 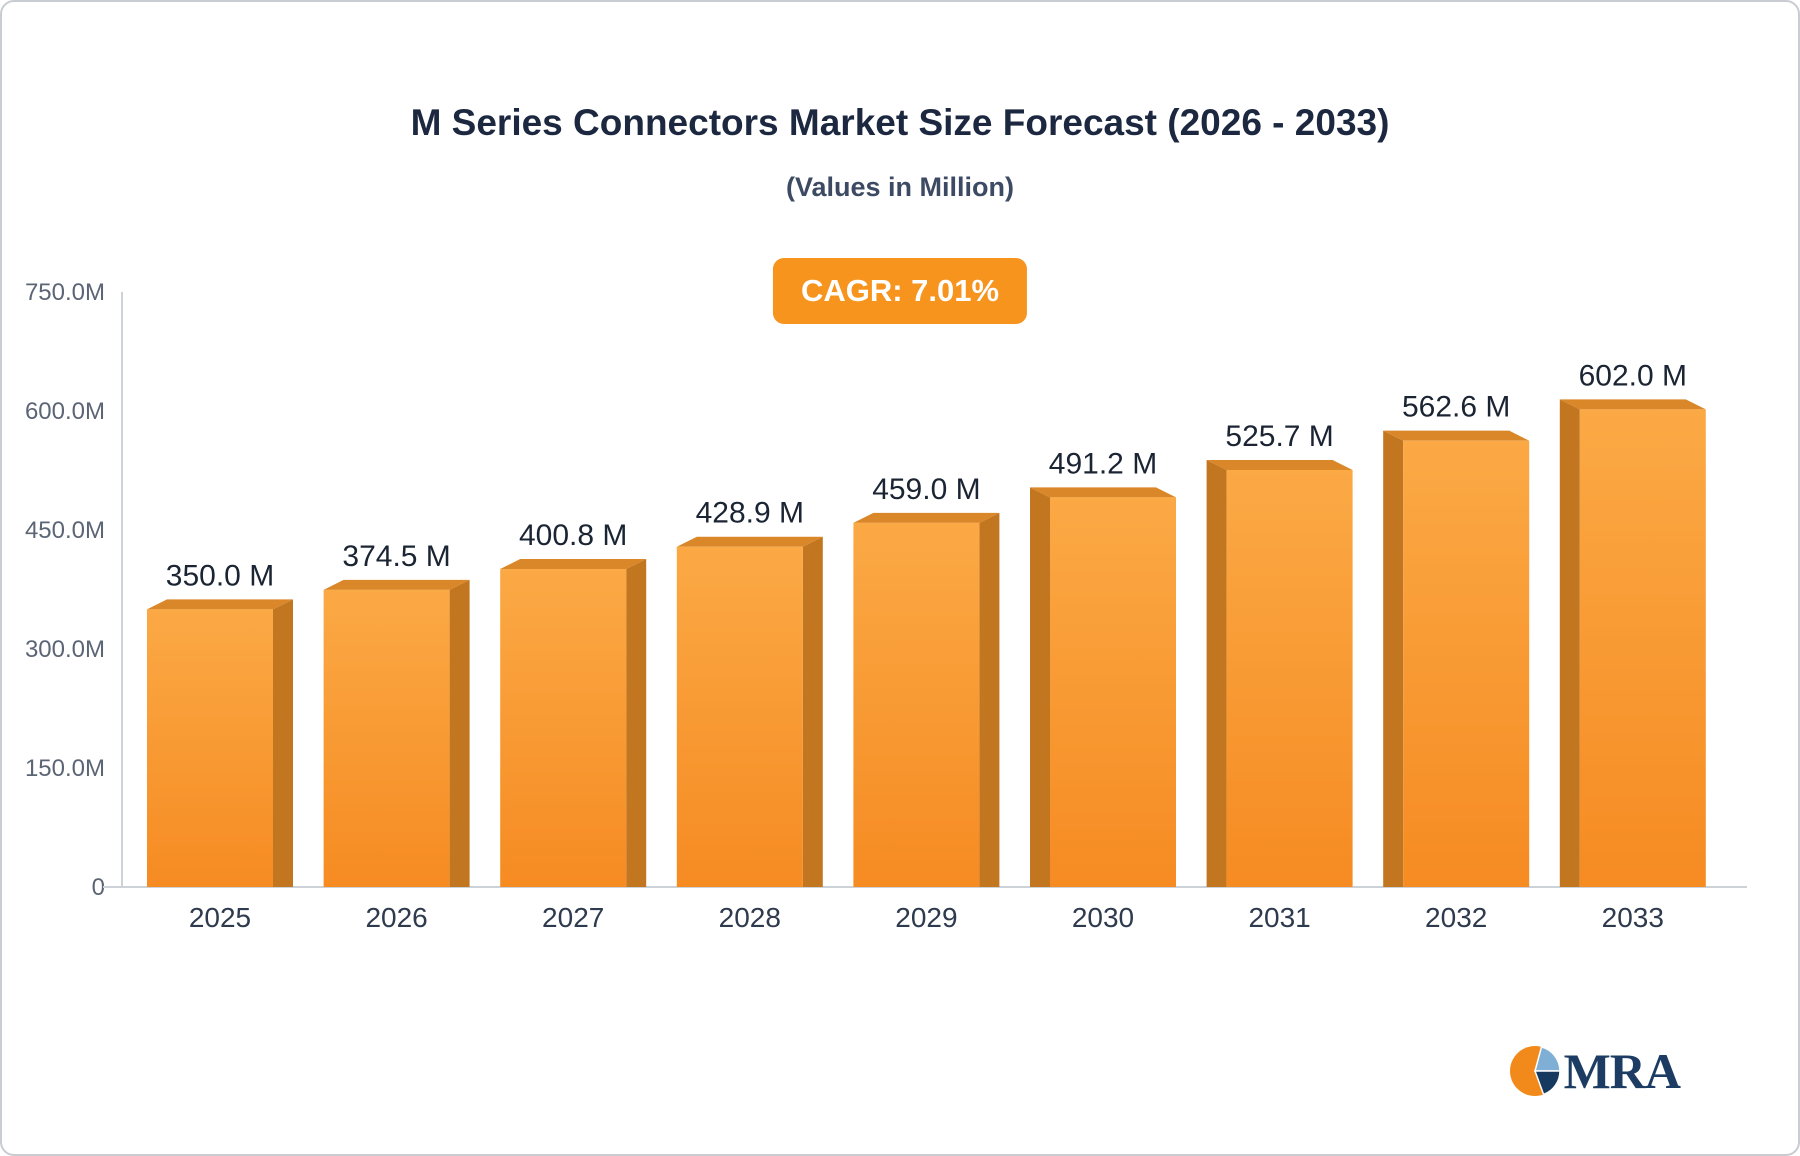 I want to click on mra-logo-icon, so click(x=1535, y=1070).